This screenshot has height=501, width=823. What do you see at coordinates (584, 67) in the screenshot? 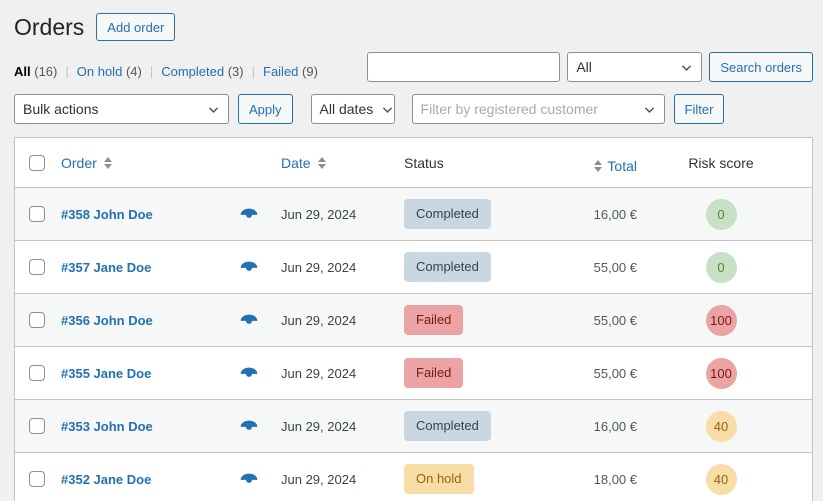
I see `search-type-select-value: All` at bounding box center [584, 67].